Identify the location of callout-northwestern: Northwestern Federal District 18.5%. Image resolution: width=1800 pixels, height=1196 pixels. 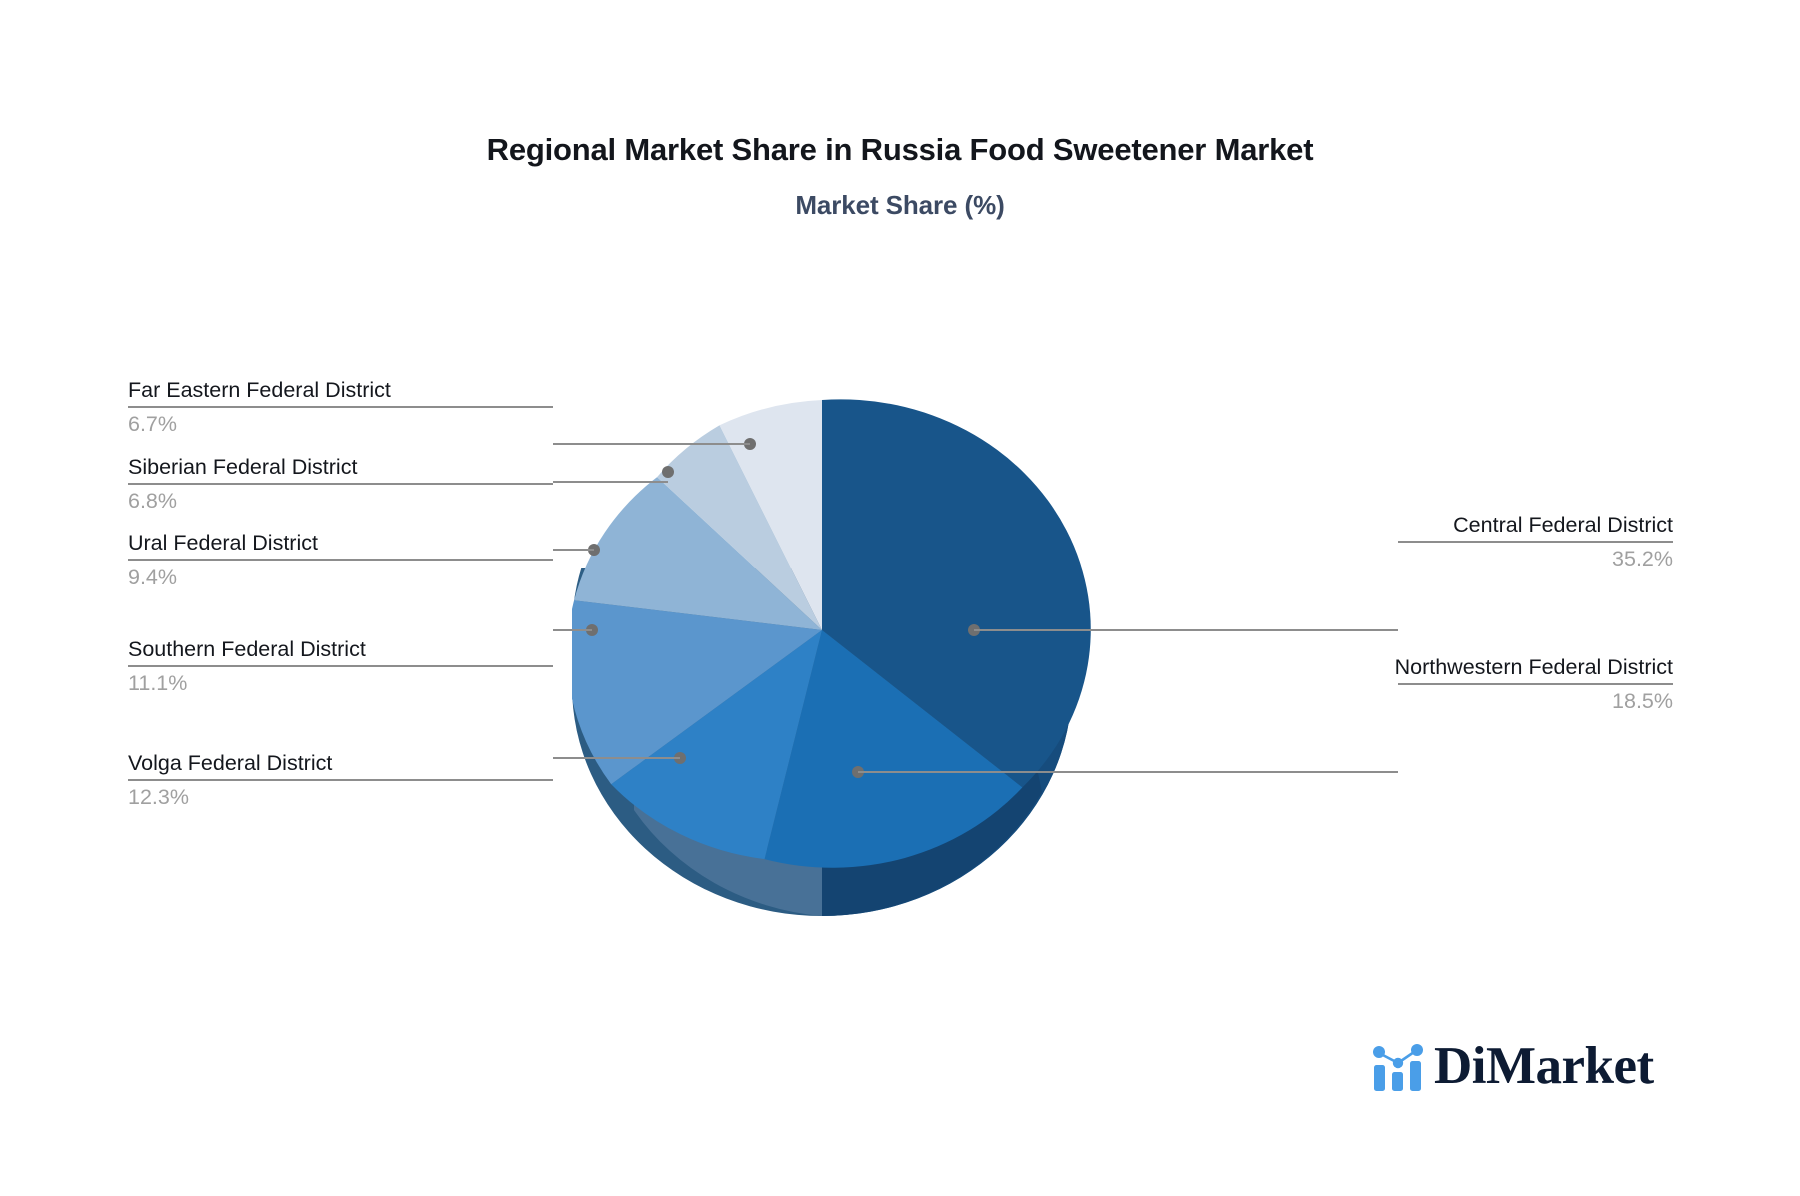
(1323, 686).